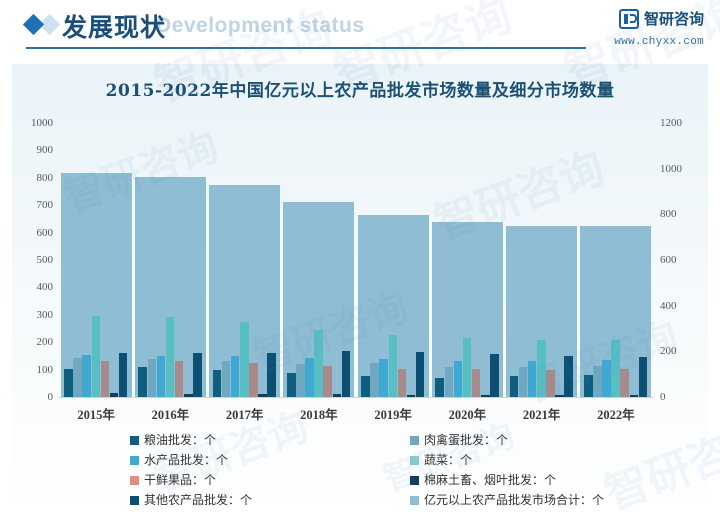 This screenshot has width=720, height=527. What do you see at coordinates (490, 480) in the screenshot?
I see `legend-item-label: 棉麻土畜、烟叶批发：个` at bounding box center [490, 480].